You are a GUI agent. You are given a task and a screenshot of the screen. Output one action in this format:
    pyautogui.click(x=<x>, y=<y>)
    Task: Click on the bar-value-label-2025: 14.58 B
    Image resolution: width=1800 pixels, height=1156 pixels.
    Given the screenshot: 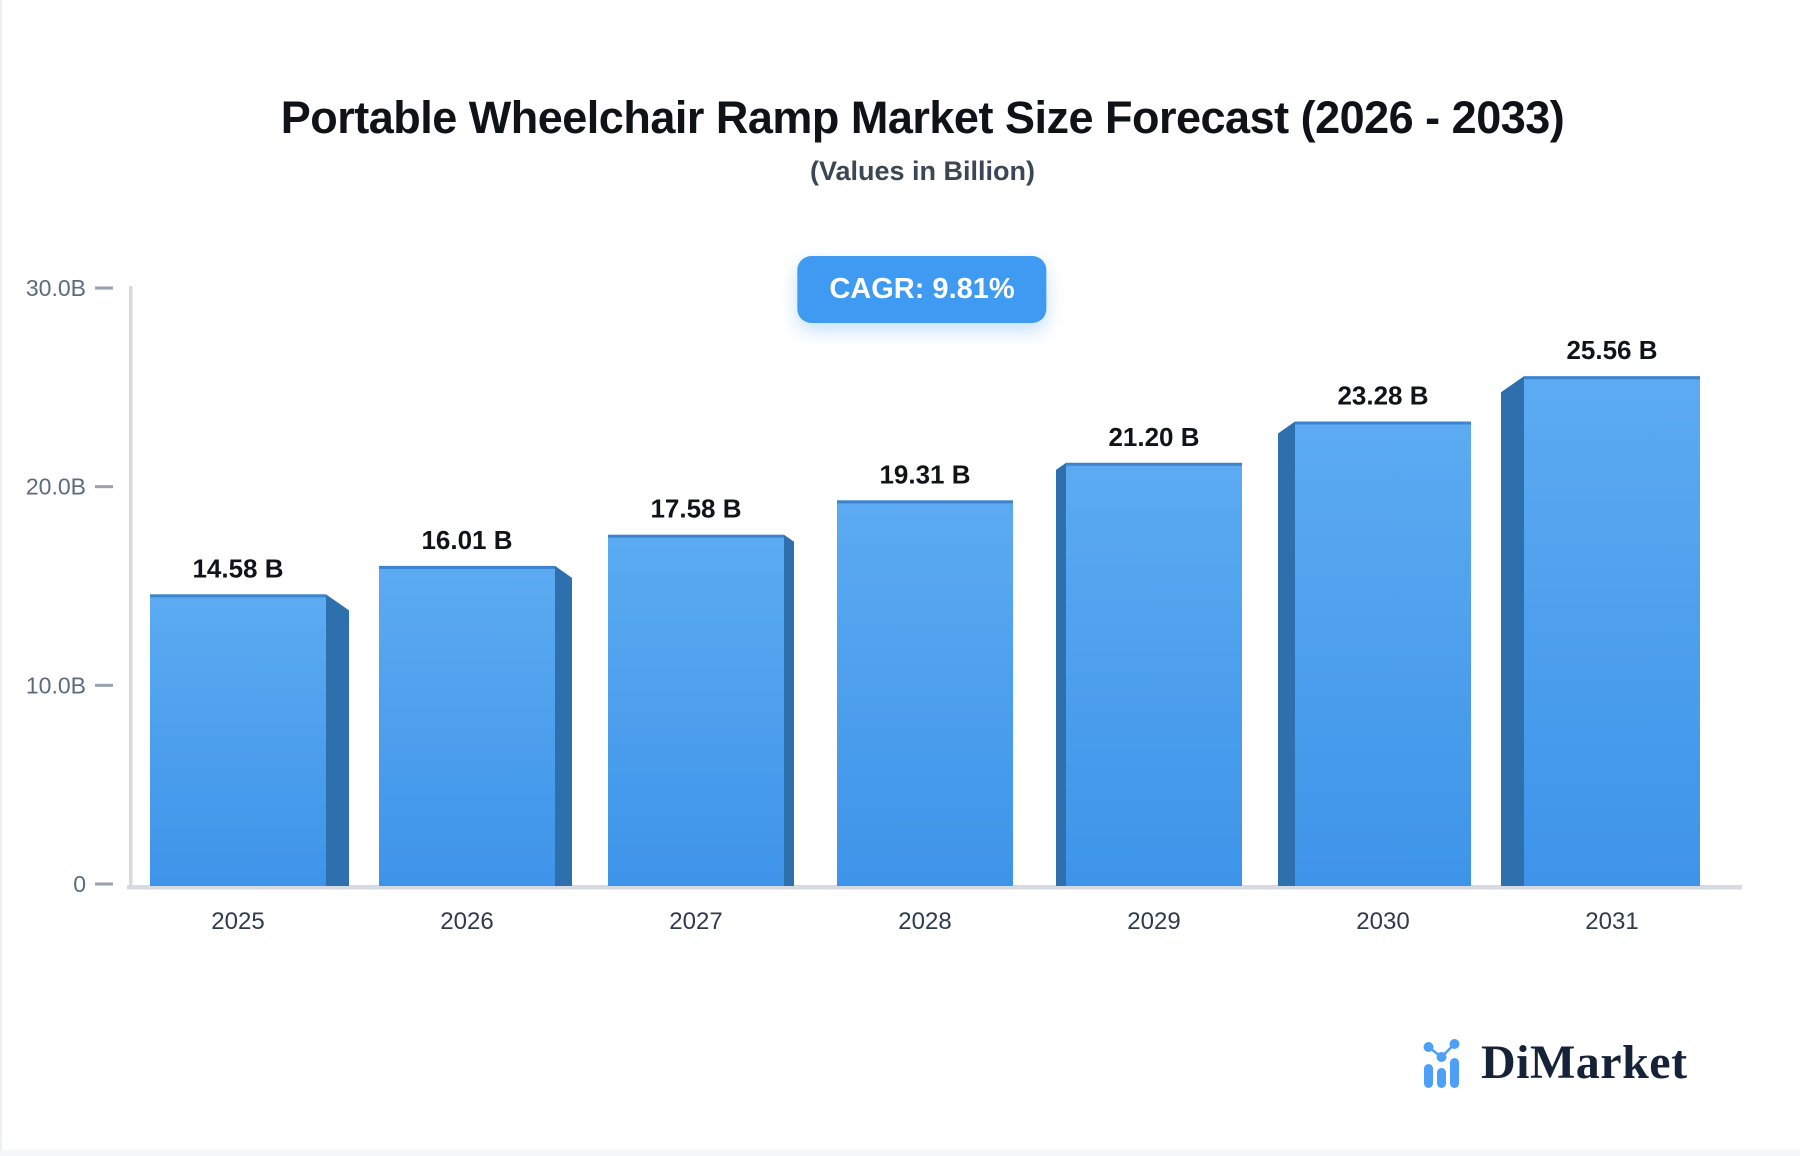 What is the action you would take?
    pyautogui.click(x=237, y=568)
    